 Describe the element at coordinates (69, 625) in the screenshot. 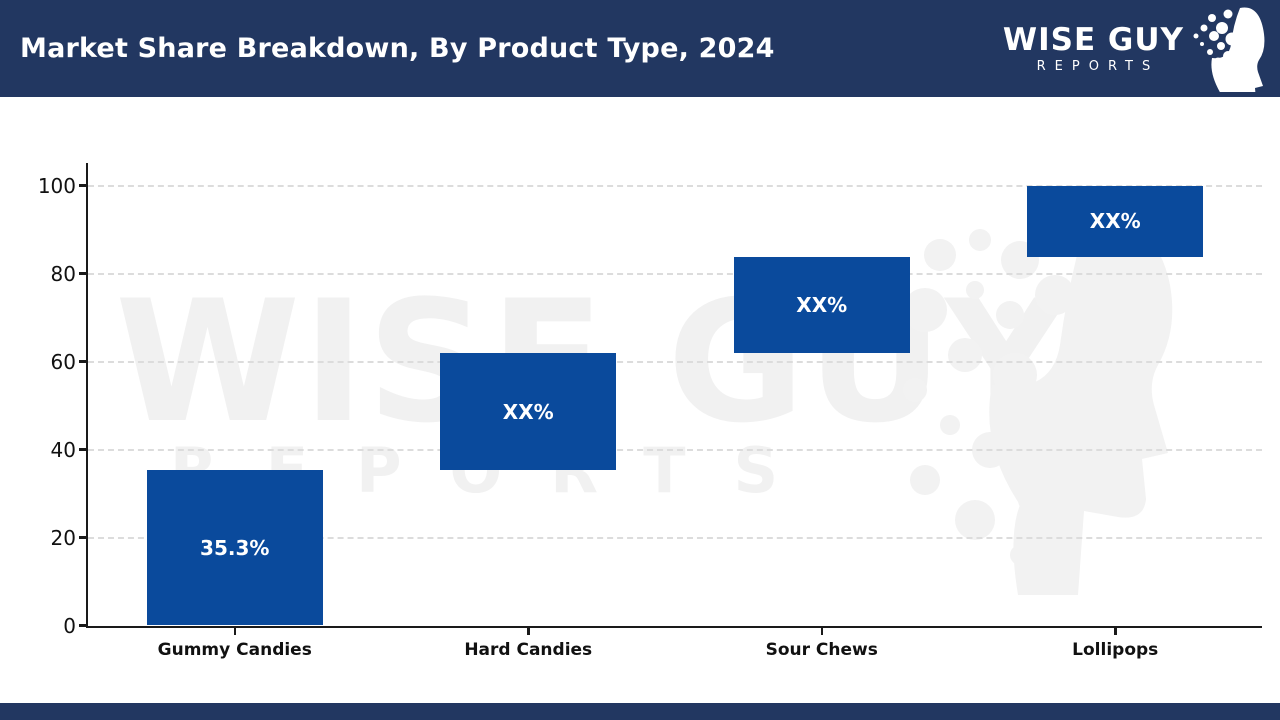

I see `y-tick-label: 0` at that location.